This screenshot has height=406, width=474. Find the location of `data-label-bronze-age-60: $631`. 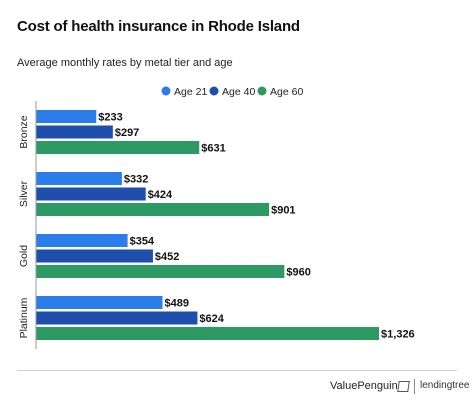

data-label-bronze-age-60: $631 is located at coordinates (213, 149).